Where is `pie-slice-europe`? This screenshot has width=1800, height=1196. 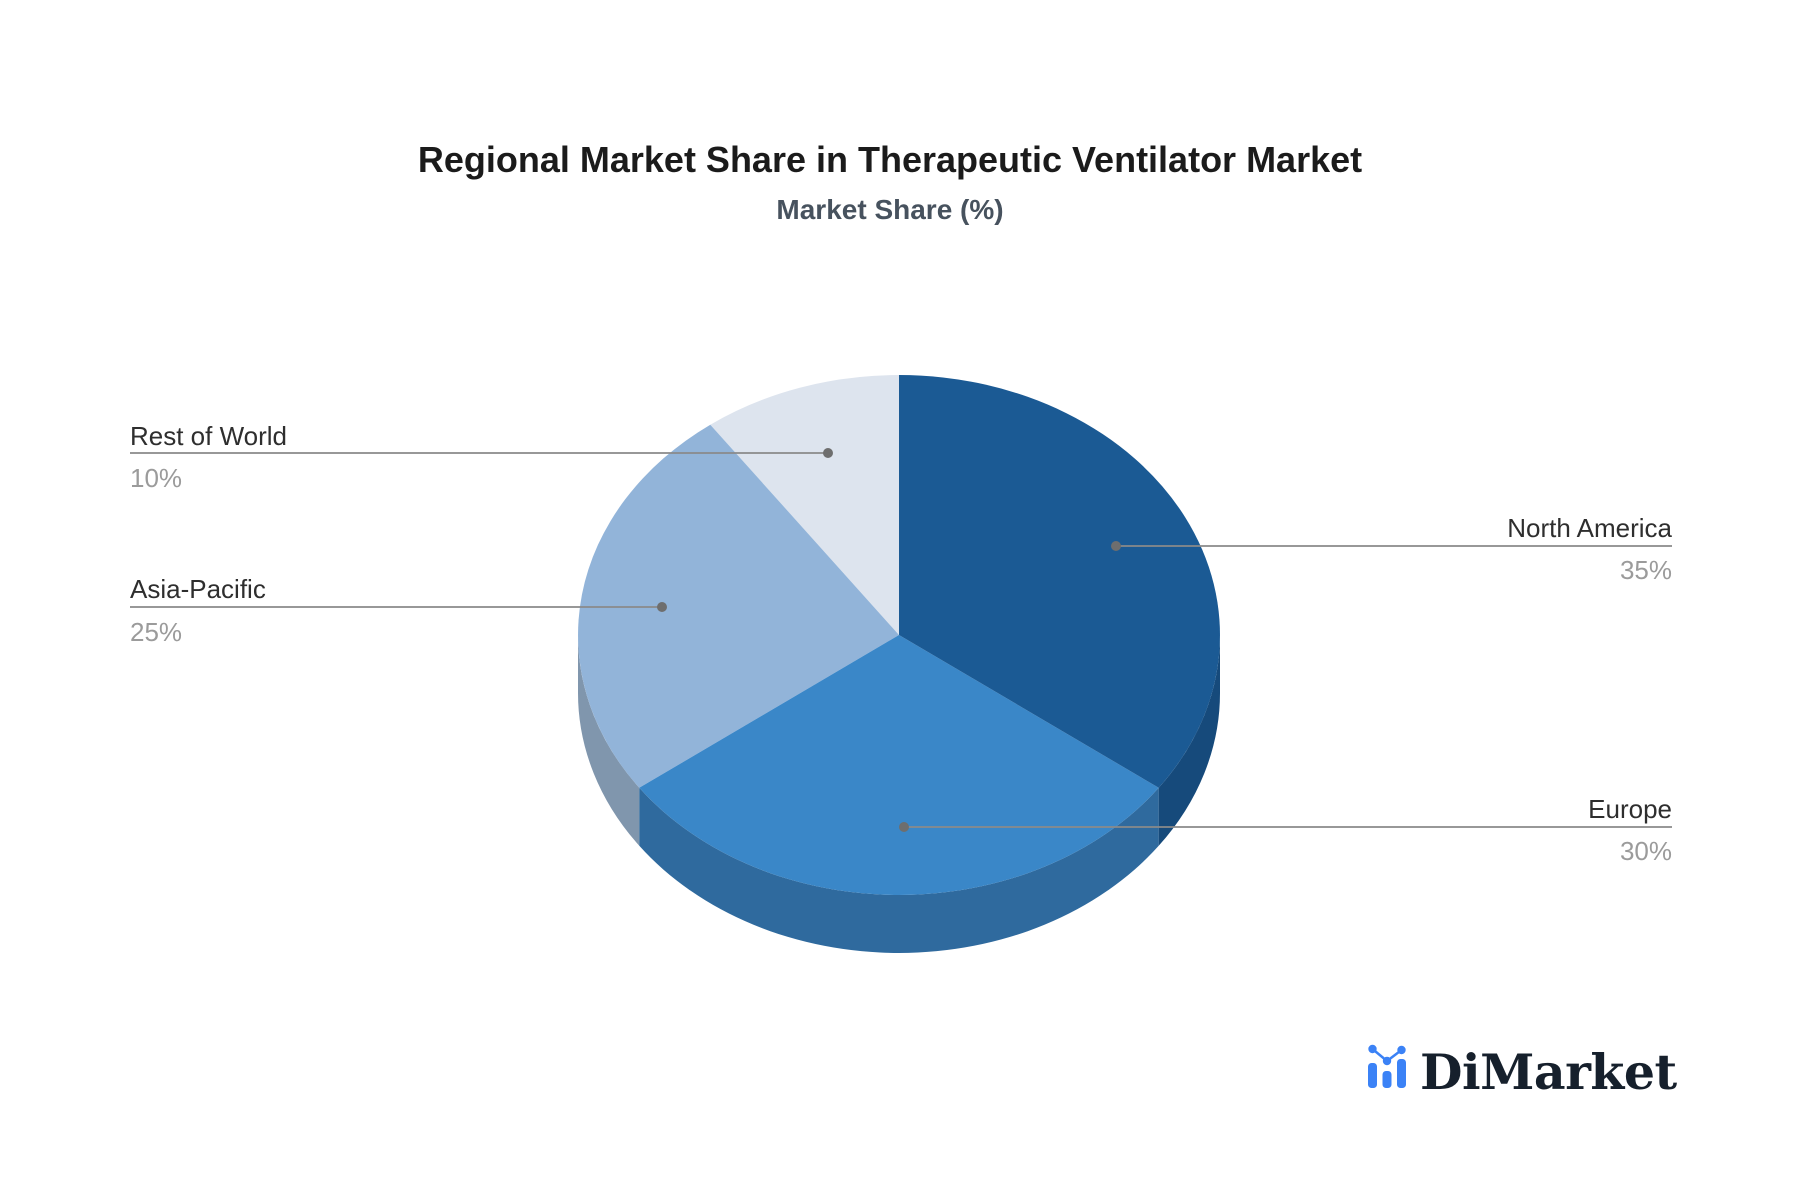
pie-slice-europe is located at coordinates (899, 765).